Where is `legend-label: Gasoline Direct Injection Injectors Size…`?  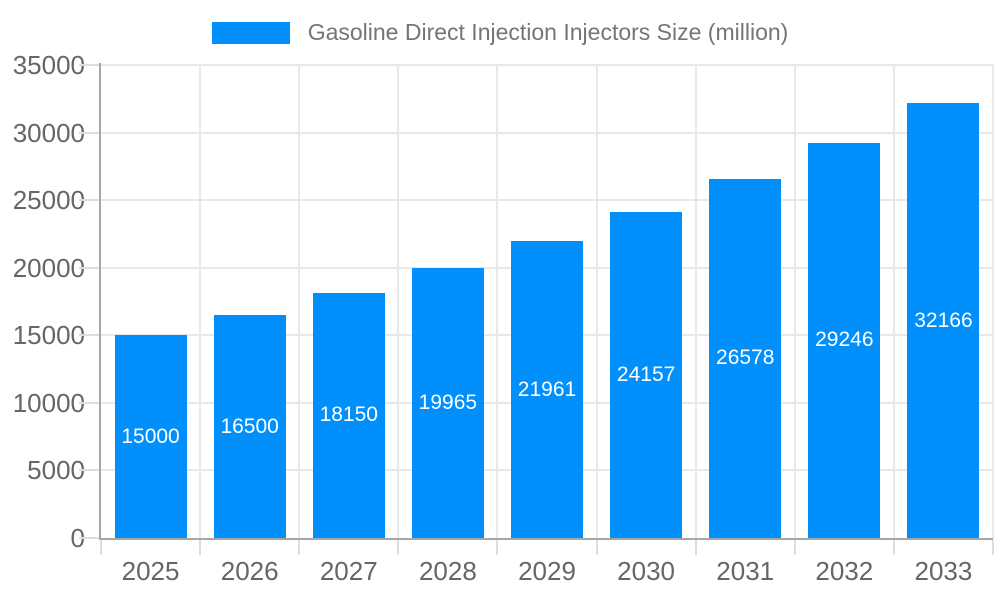 legend-label: Gasoline Direct Injection Injectors Size… is located at coordinates (548, 32).